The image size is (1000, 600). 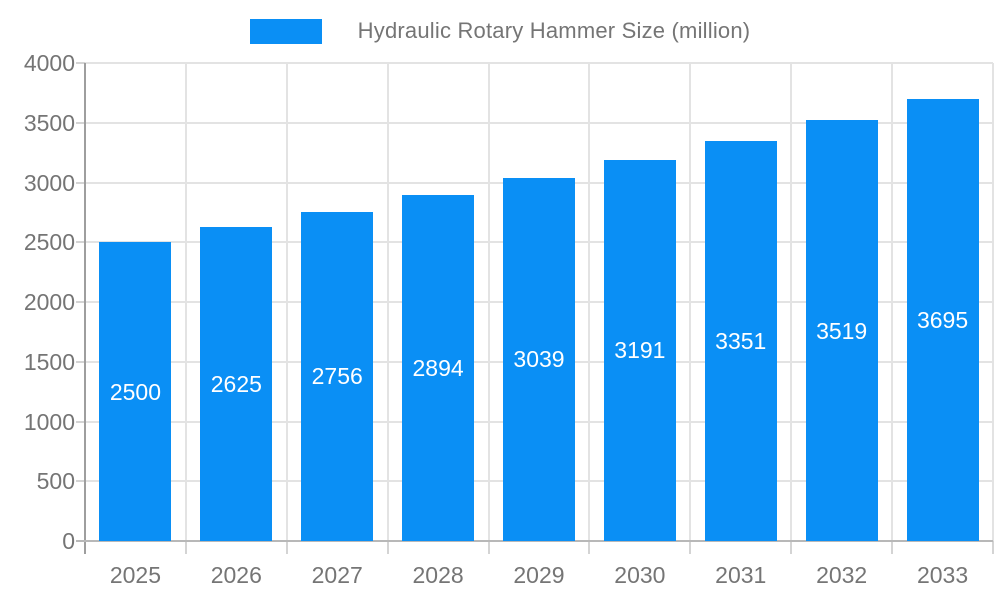 I want to click on x-axis-label: 2028, so click(x=438, y=575).